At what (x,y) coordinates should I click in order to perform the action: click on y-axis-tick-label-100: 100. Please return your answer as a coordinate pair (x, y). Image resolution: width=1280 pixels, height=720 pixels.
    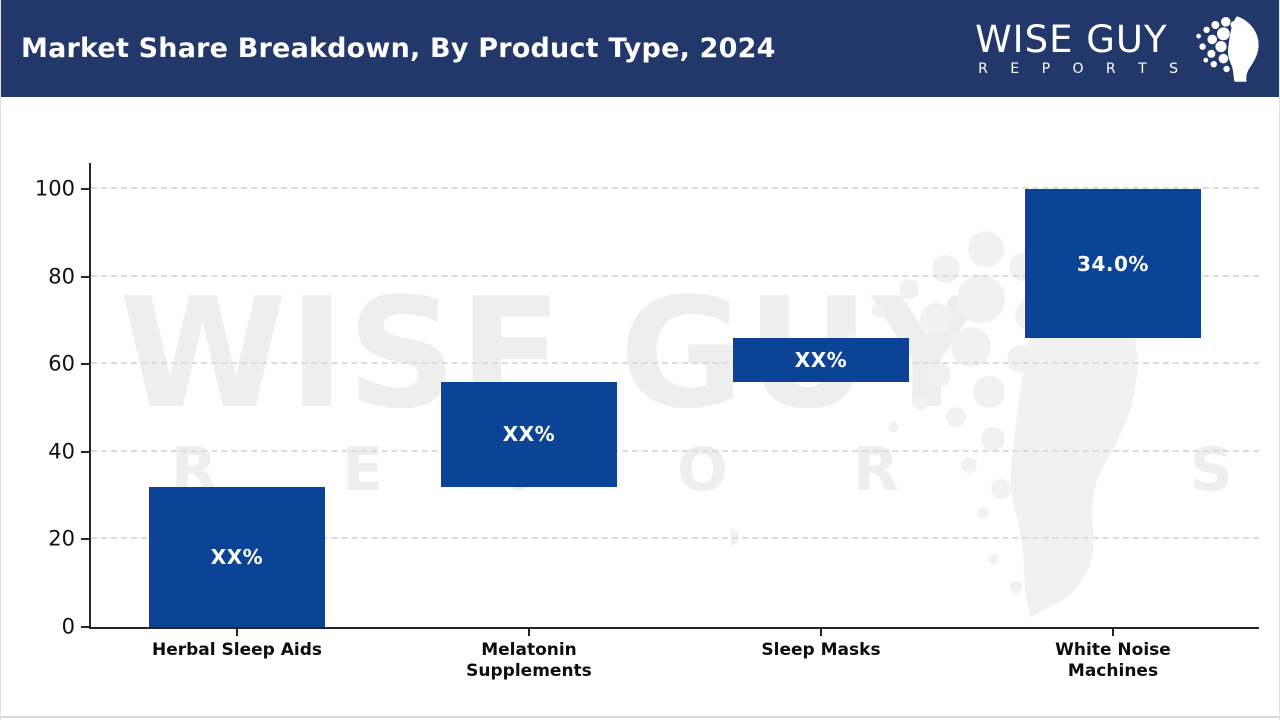
    Looking at the image, I should click on (54, 188).